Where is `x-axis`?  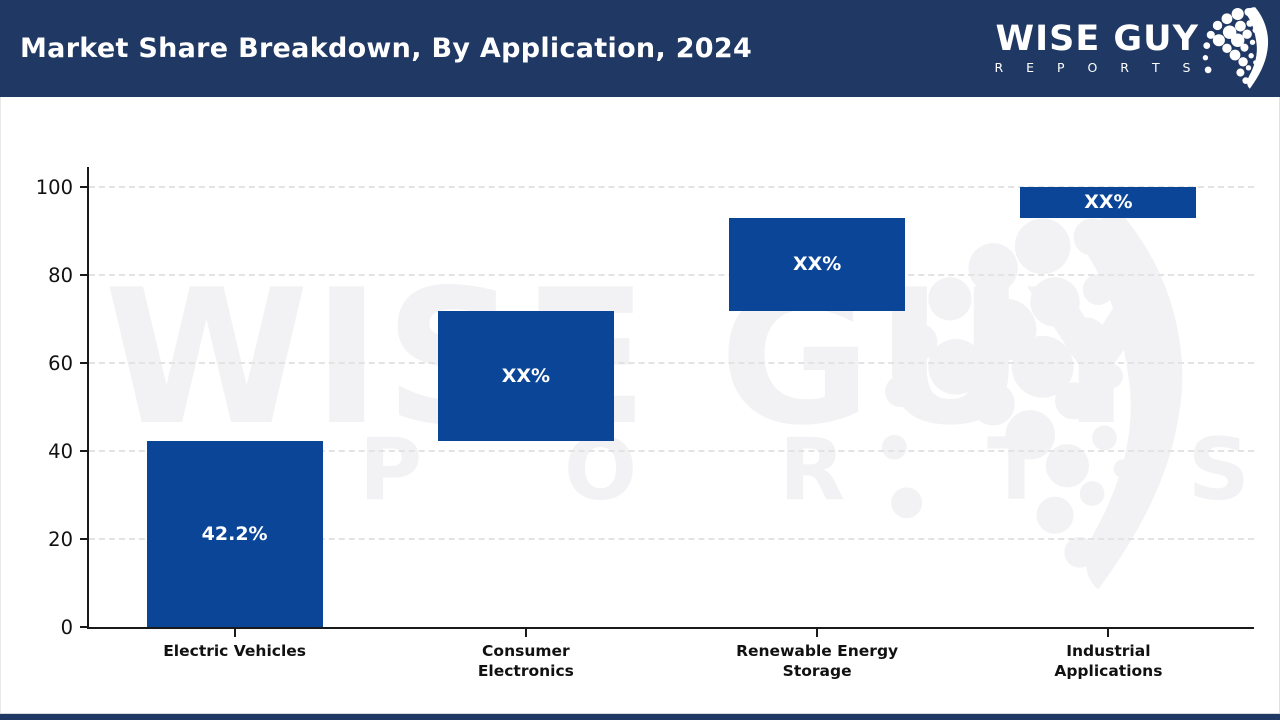
x-axis is located at coordinates (670, 628).